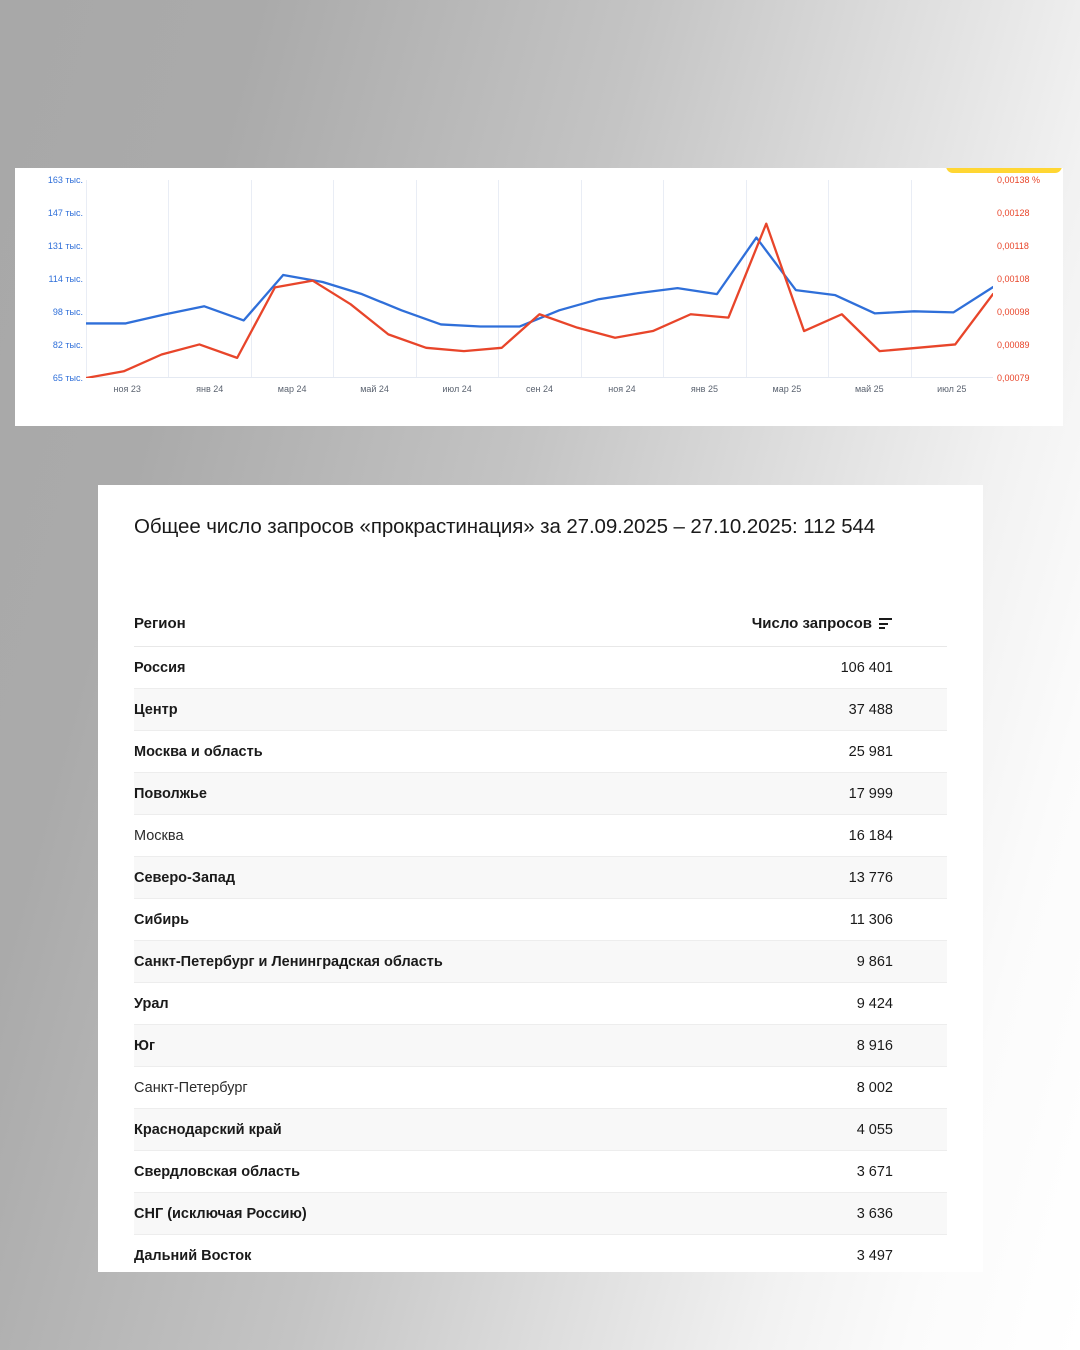 This screenshot has height=1350, width=1080. What do you see at coordinates (874, 1129) in the screenshot?
I see `cell-count: 4 055` at bounding box center [874, 1129].